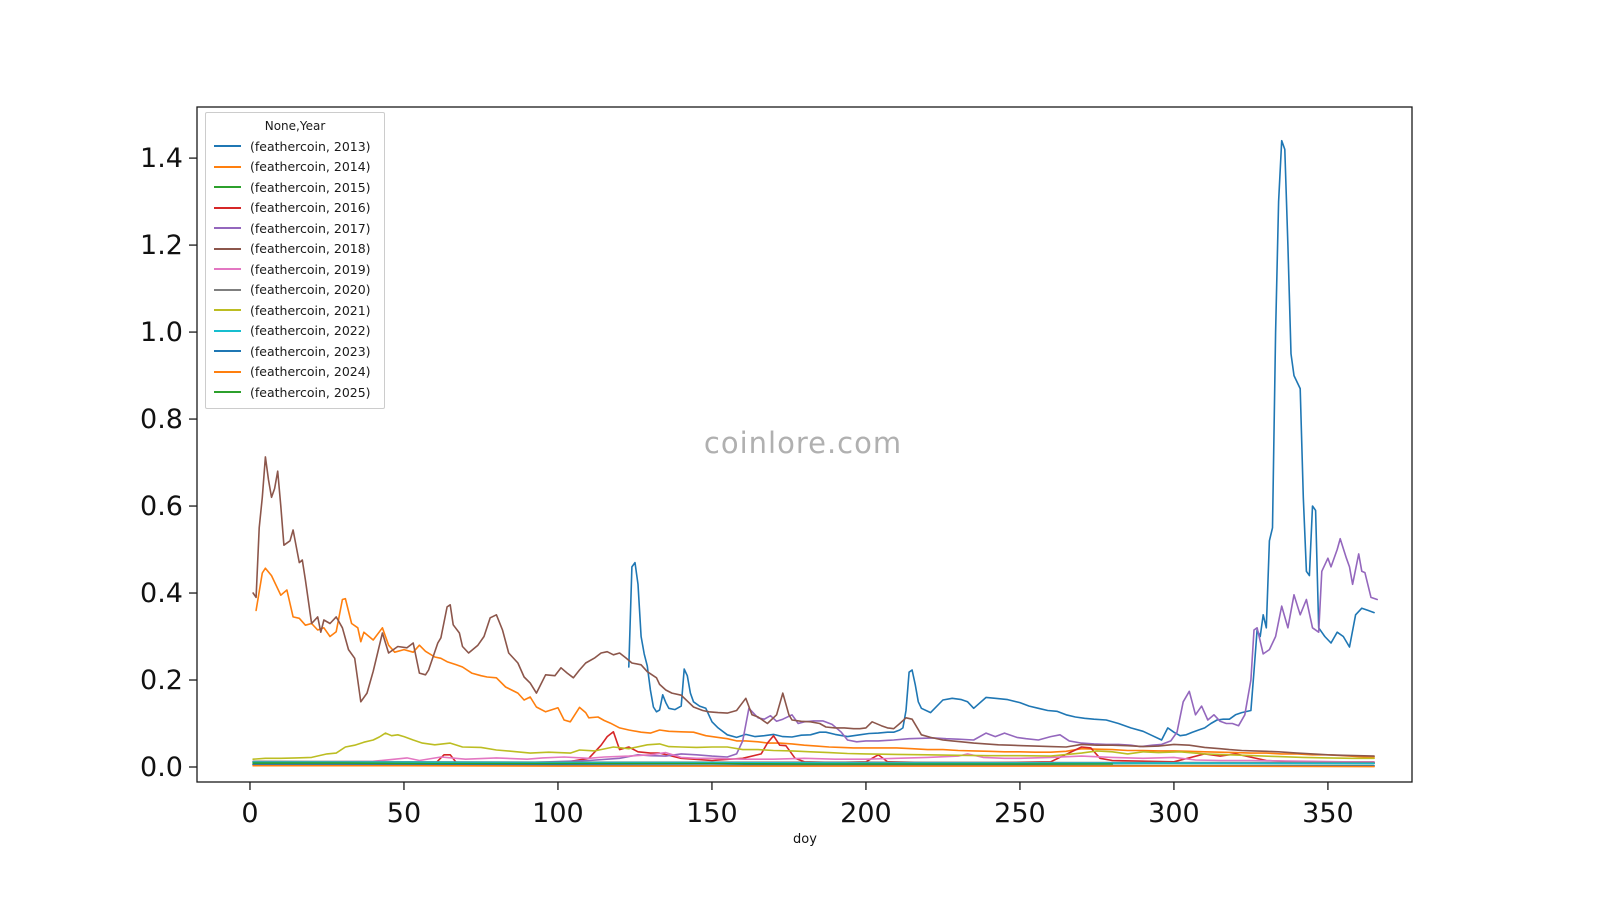 Image resolution: width=1600 pixels, height=900 pixels. I want to click on y-tick-label: 0.4, so click(161, 593).